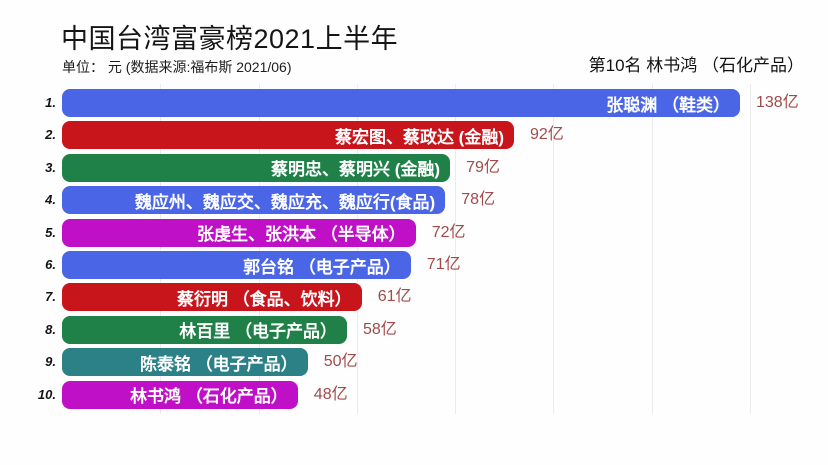 Image resolution: width=828 pixels, height=465 pixels. Describe the element at coordinates (50, 264) in the screenshot. I see `rank-label: 6.` at that location.